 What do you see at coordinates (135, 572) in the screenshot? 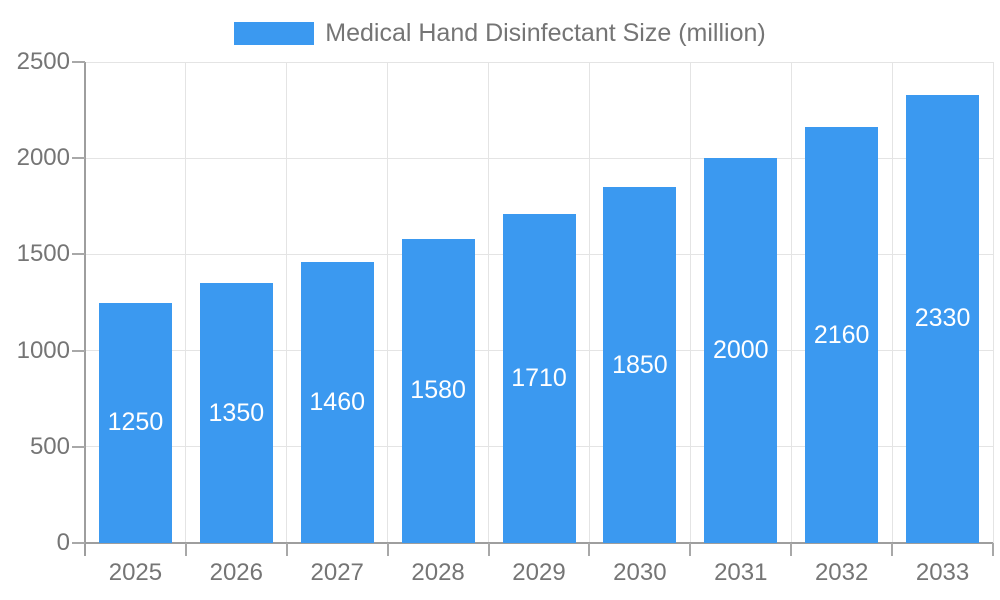
I see `x-axis-label: 2025` at bounding box center [135, 572].